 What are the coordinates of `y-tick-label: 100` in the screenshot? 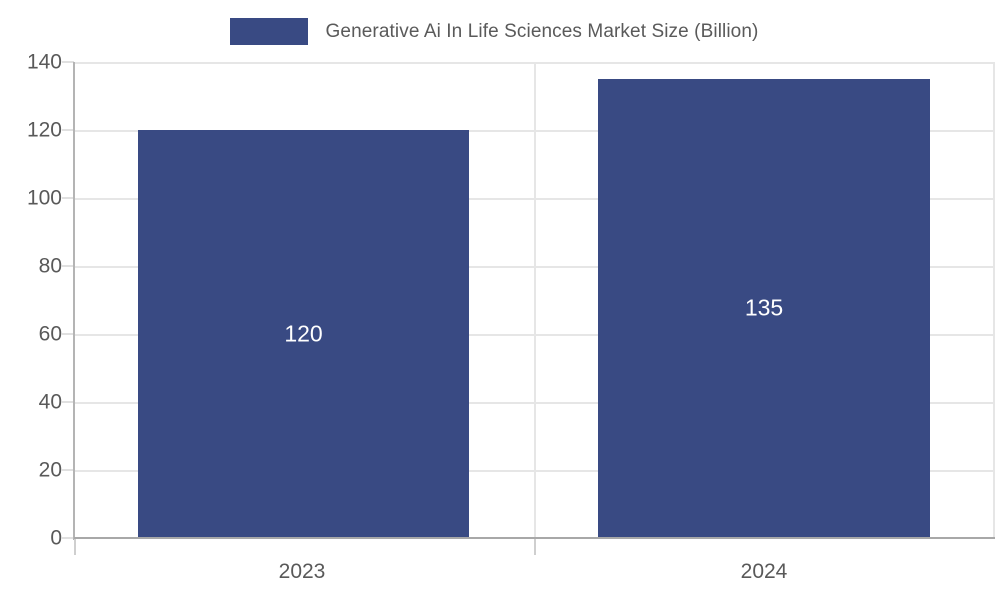 It's located at (44, 198).